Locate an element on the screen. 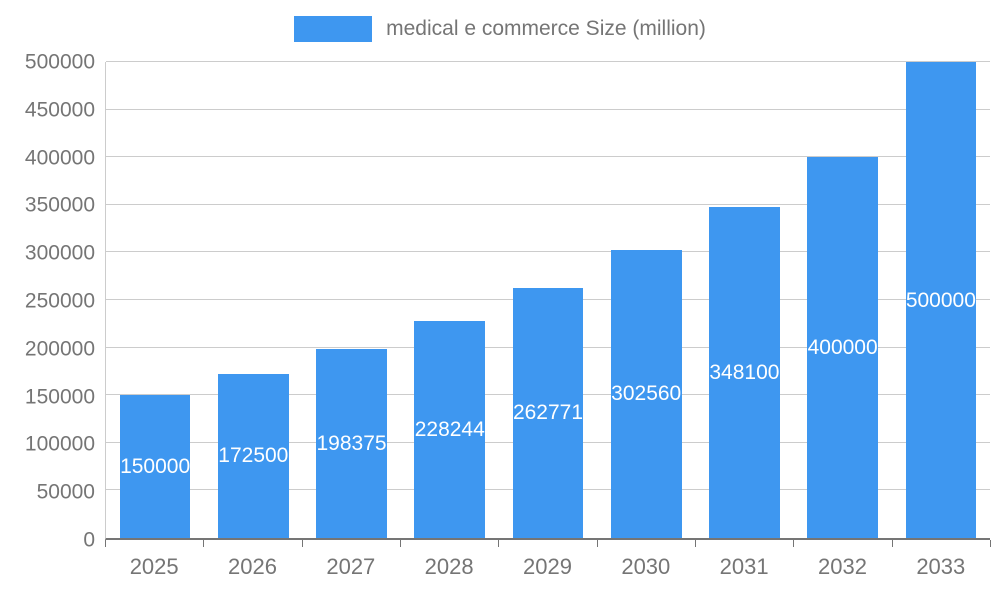 The width and height of the screenshot is (1000, 600). bar-slot: 302560 is located at coordinates (646, 300).